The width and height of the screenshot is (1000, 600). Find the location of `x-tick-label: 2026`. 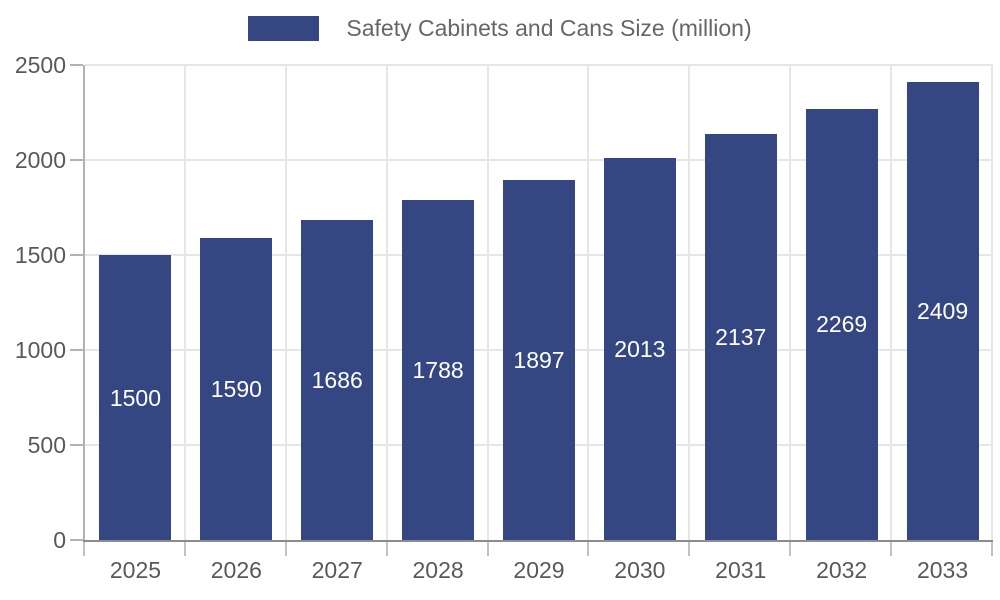

x-tick-label: 2026 is located at coordinates (236, 570).